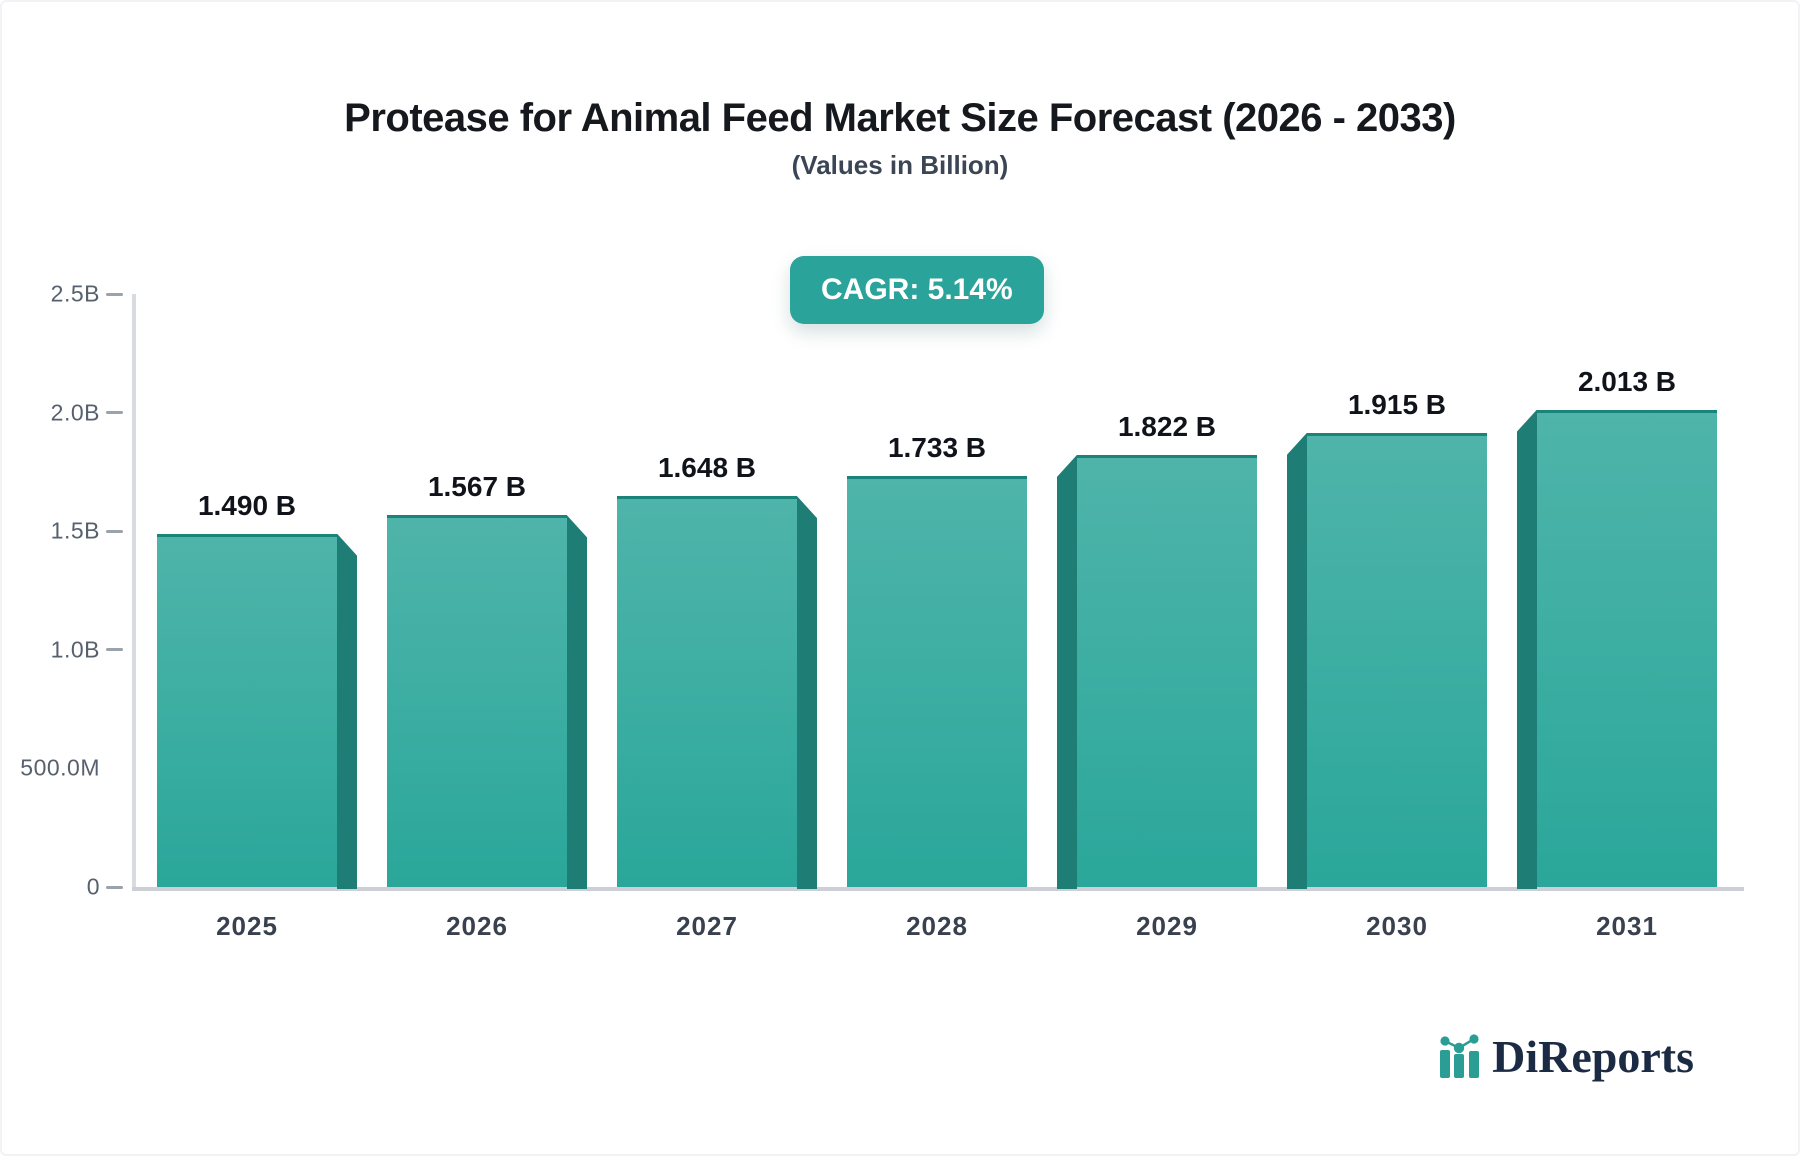 The image size is (1800, 1156). I want to click on bar-group: 2.013 B, so click(1627, 591).